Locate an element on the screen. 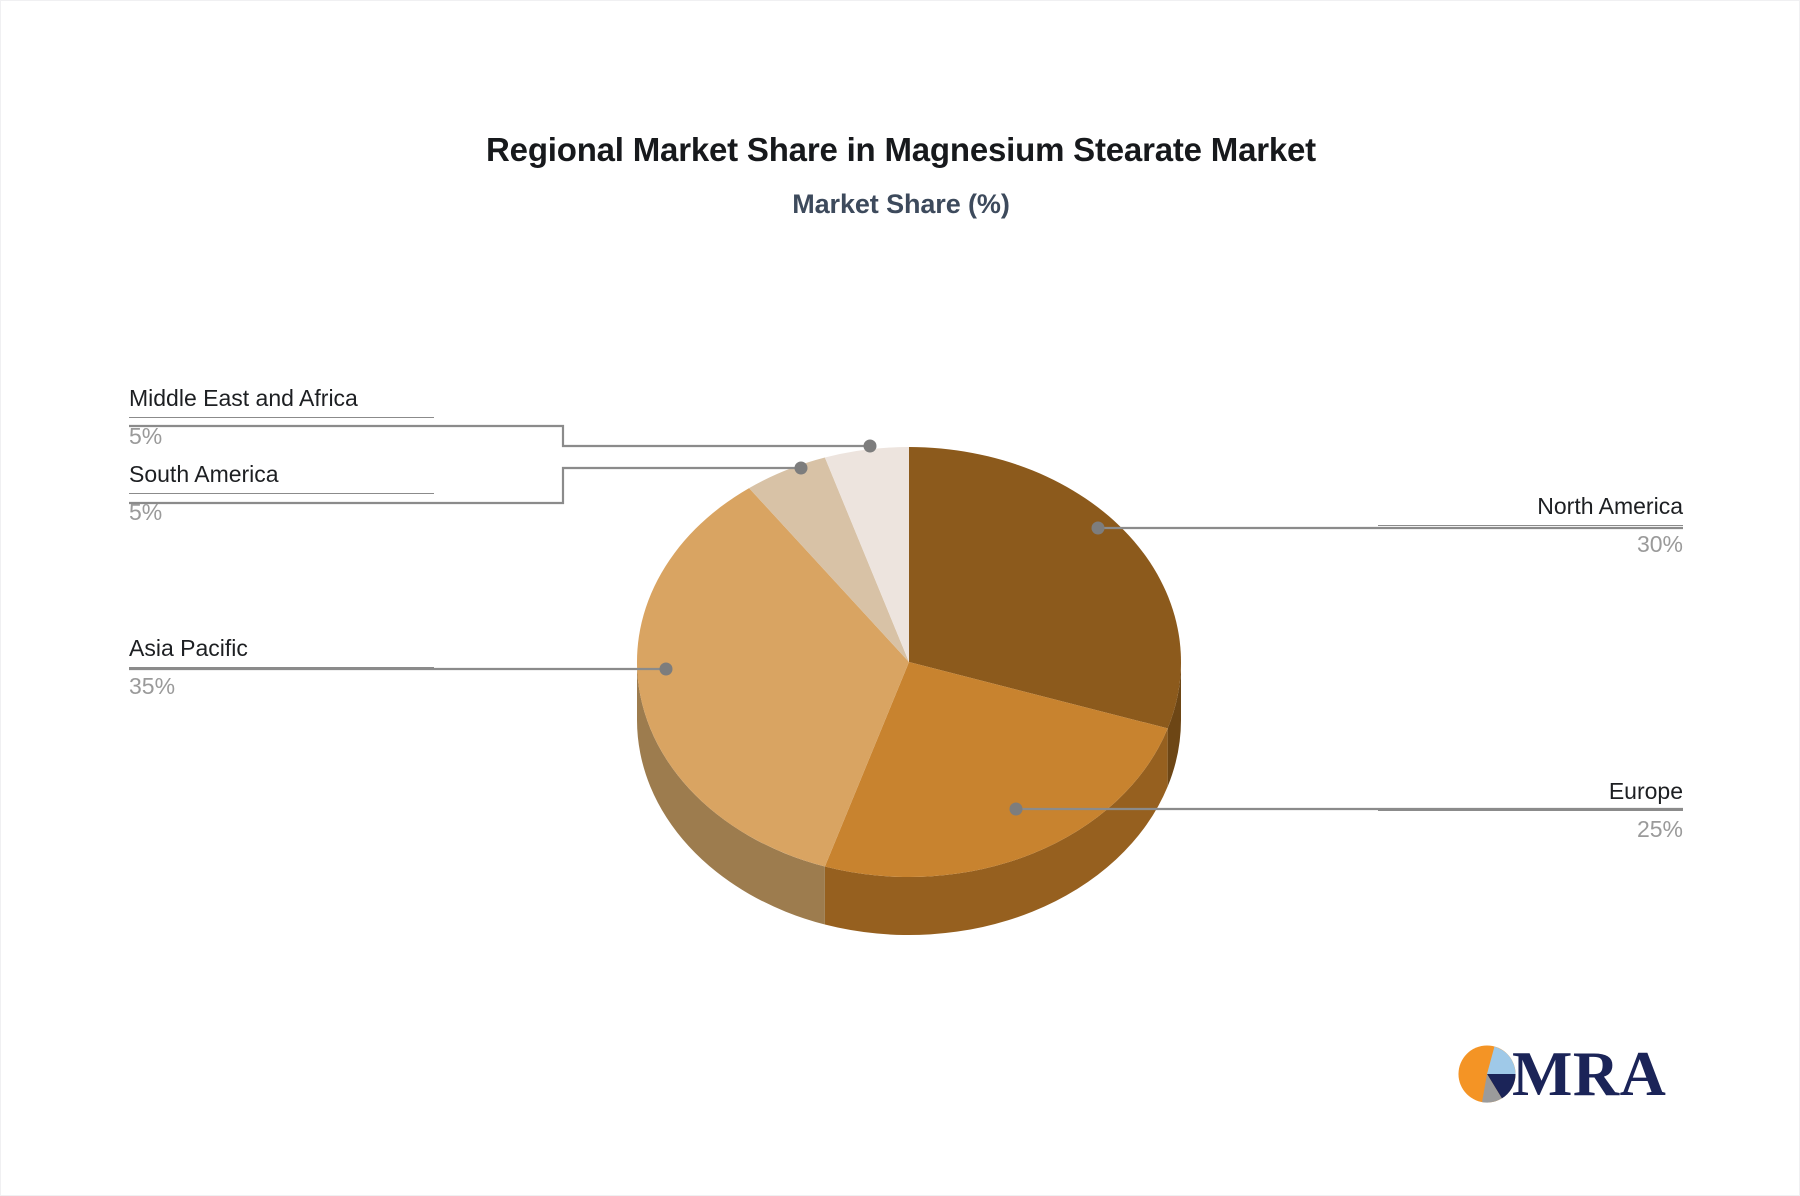 This screenshot has width=1800, height=1196. pie-slice-europe is located at coordinates (996, 770).